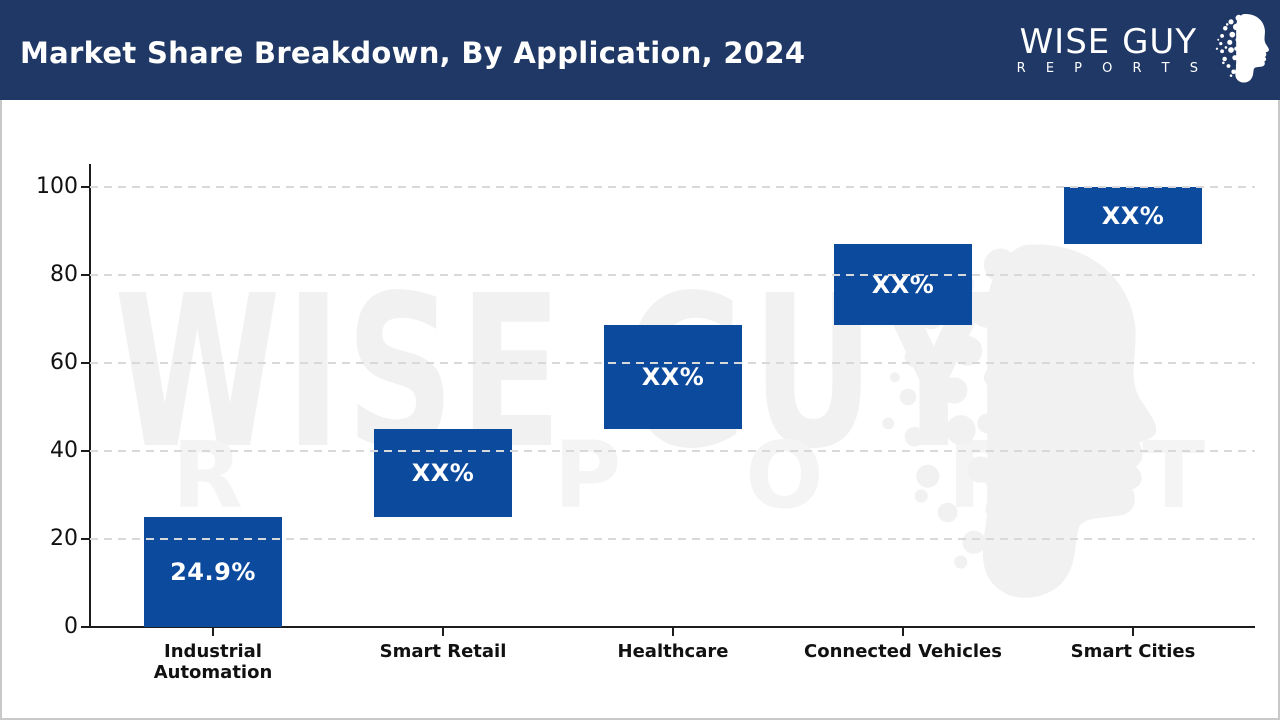 The height and width of the screenshot is (720, 1280). What do you see at coordinates (673, 651) in the screenshot?
I see `x-tick-label: Healthcare` at bounding box center [673, 651].